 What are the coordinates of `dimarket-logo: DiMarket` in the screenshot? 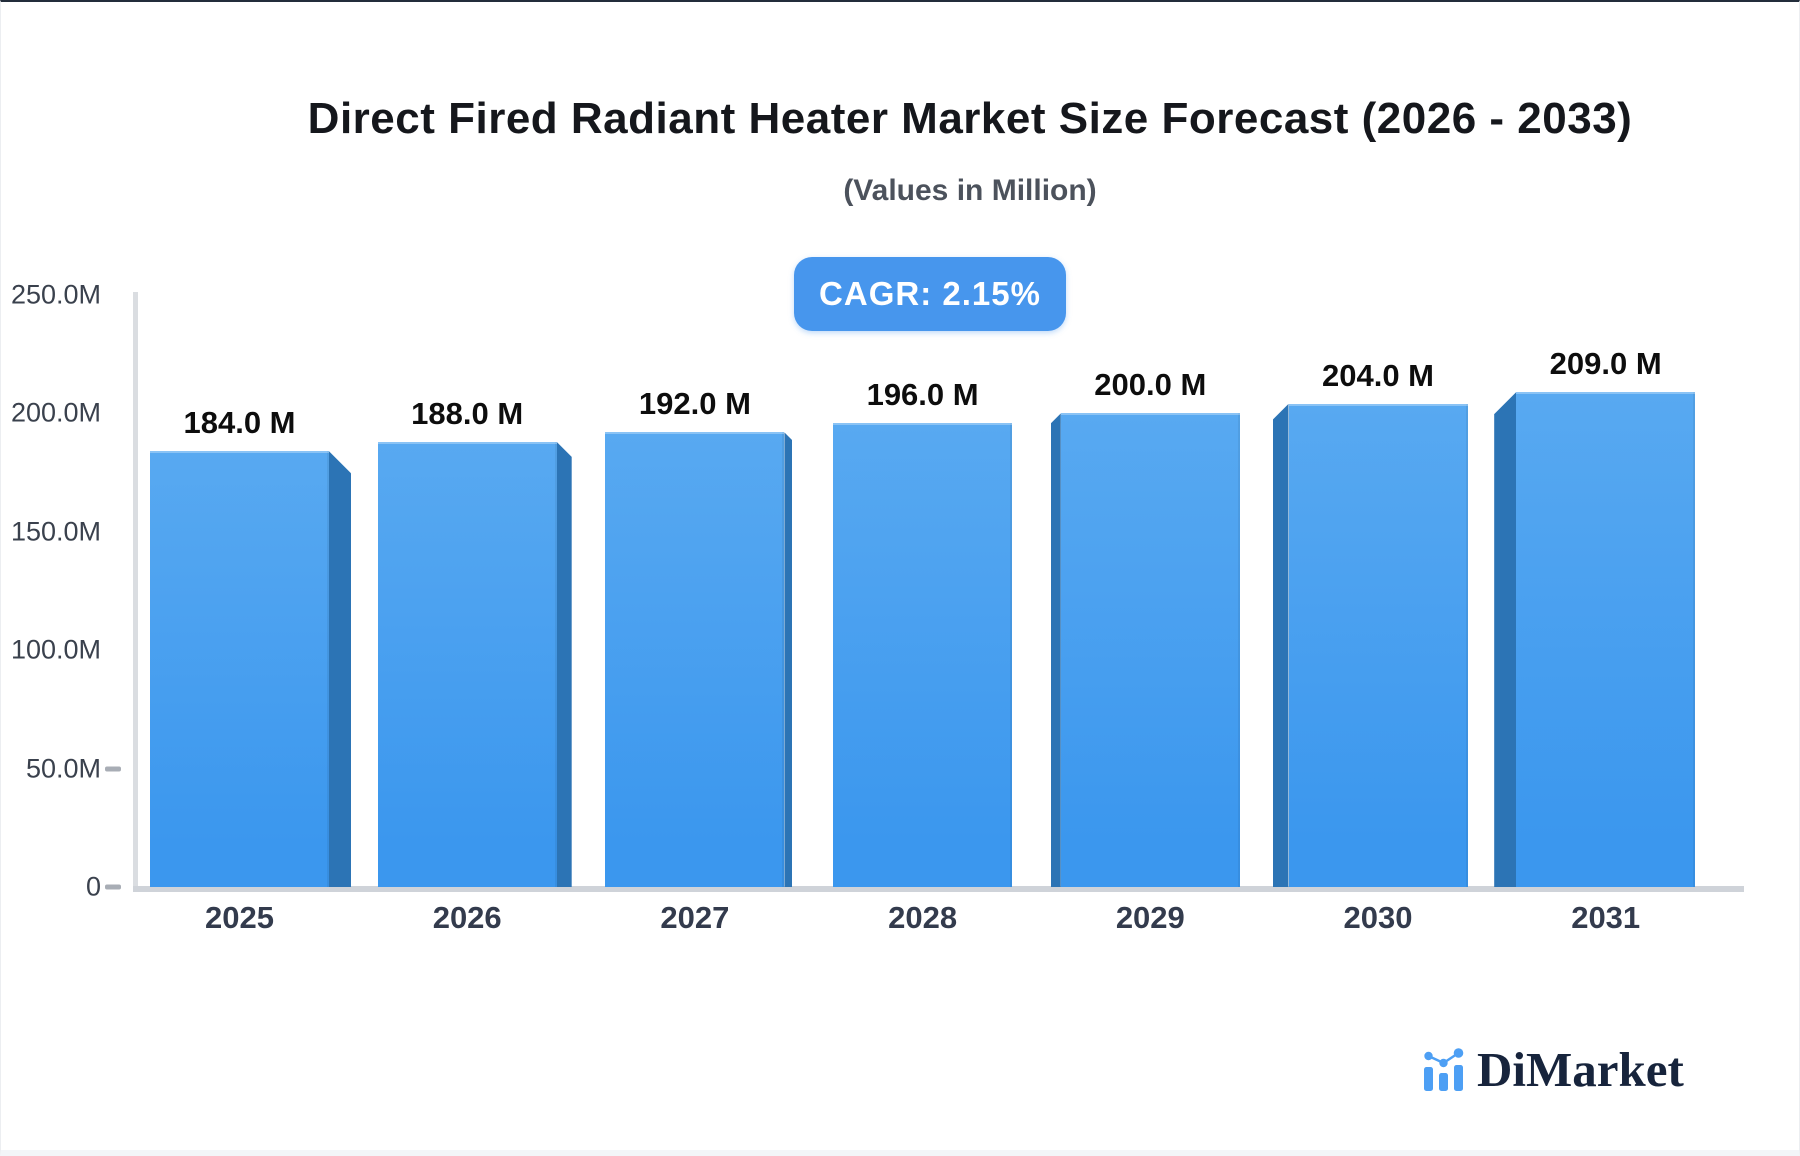 It's located at (1552, 1068).